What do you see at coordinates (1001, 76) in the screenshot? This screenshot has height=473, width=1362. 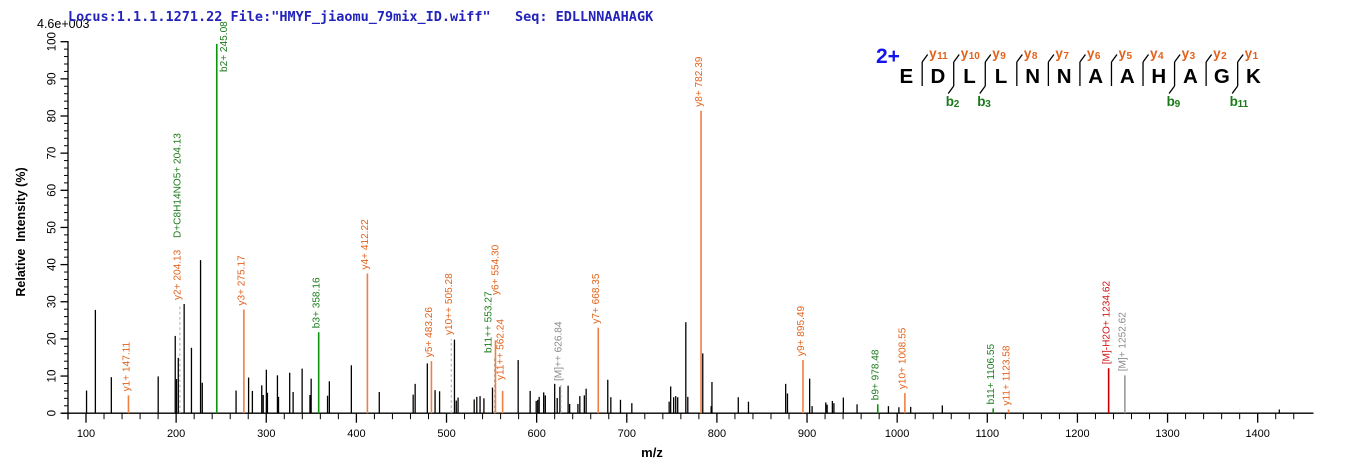 I see `residue-letter: L` at bounding box center [1001, 76].